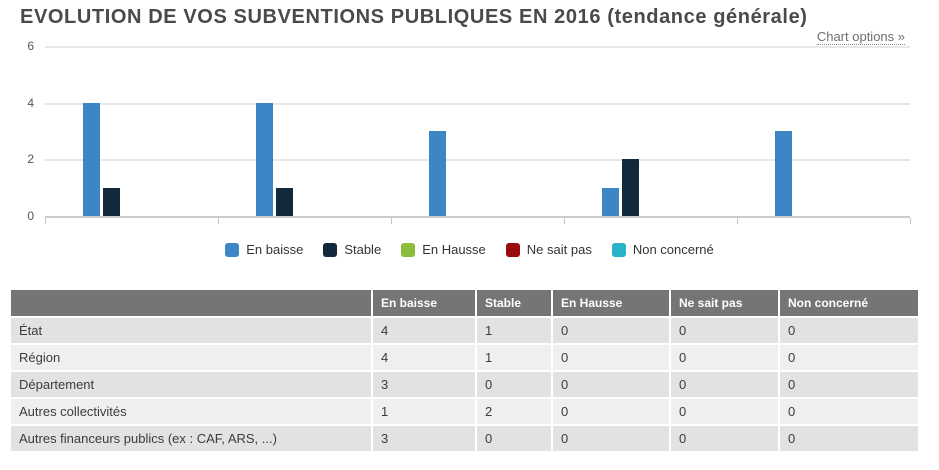  Describe the element at coordinates (559, 249) in the screenshot. I see `legend-label: Ne sait pas` at that location.